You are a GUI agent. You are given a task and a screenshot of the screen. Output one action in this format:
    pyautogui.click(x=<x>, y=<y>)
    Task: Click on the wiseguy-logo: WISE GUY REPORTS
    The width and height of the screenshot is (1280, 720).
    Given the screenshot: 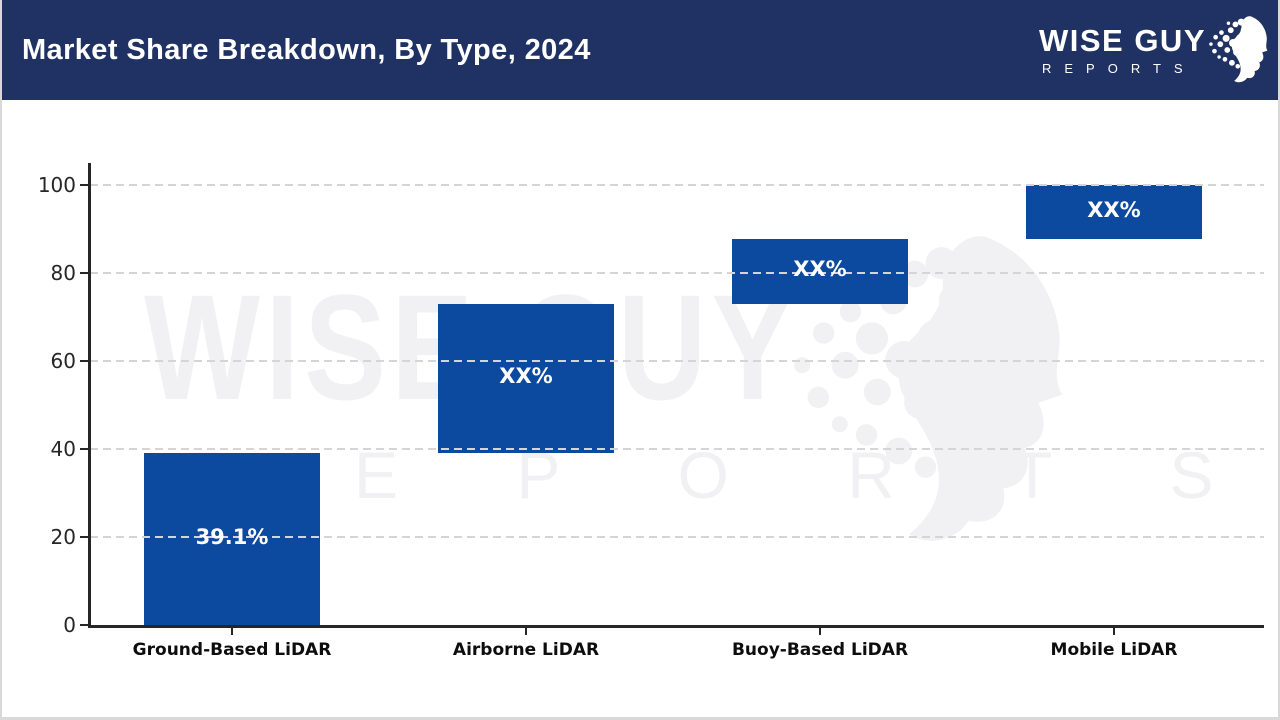 What is the action you would take?
    pyautogui.click(x=1153, y=50)
    